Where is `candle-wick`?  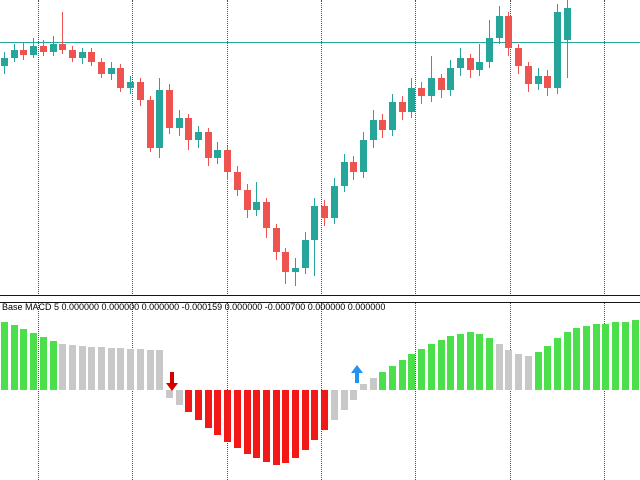 candle-wick is located at coordinates (257, 199).